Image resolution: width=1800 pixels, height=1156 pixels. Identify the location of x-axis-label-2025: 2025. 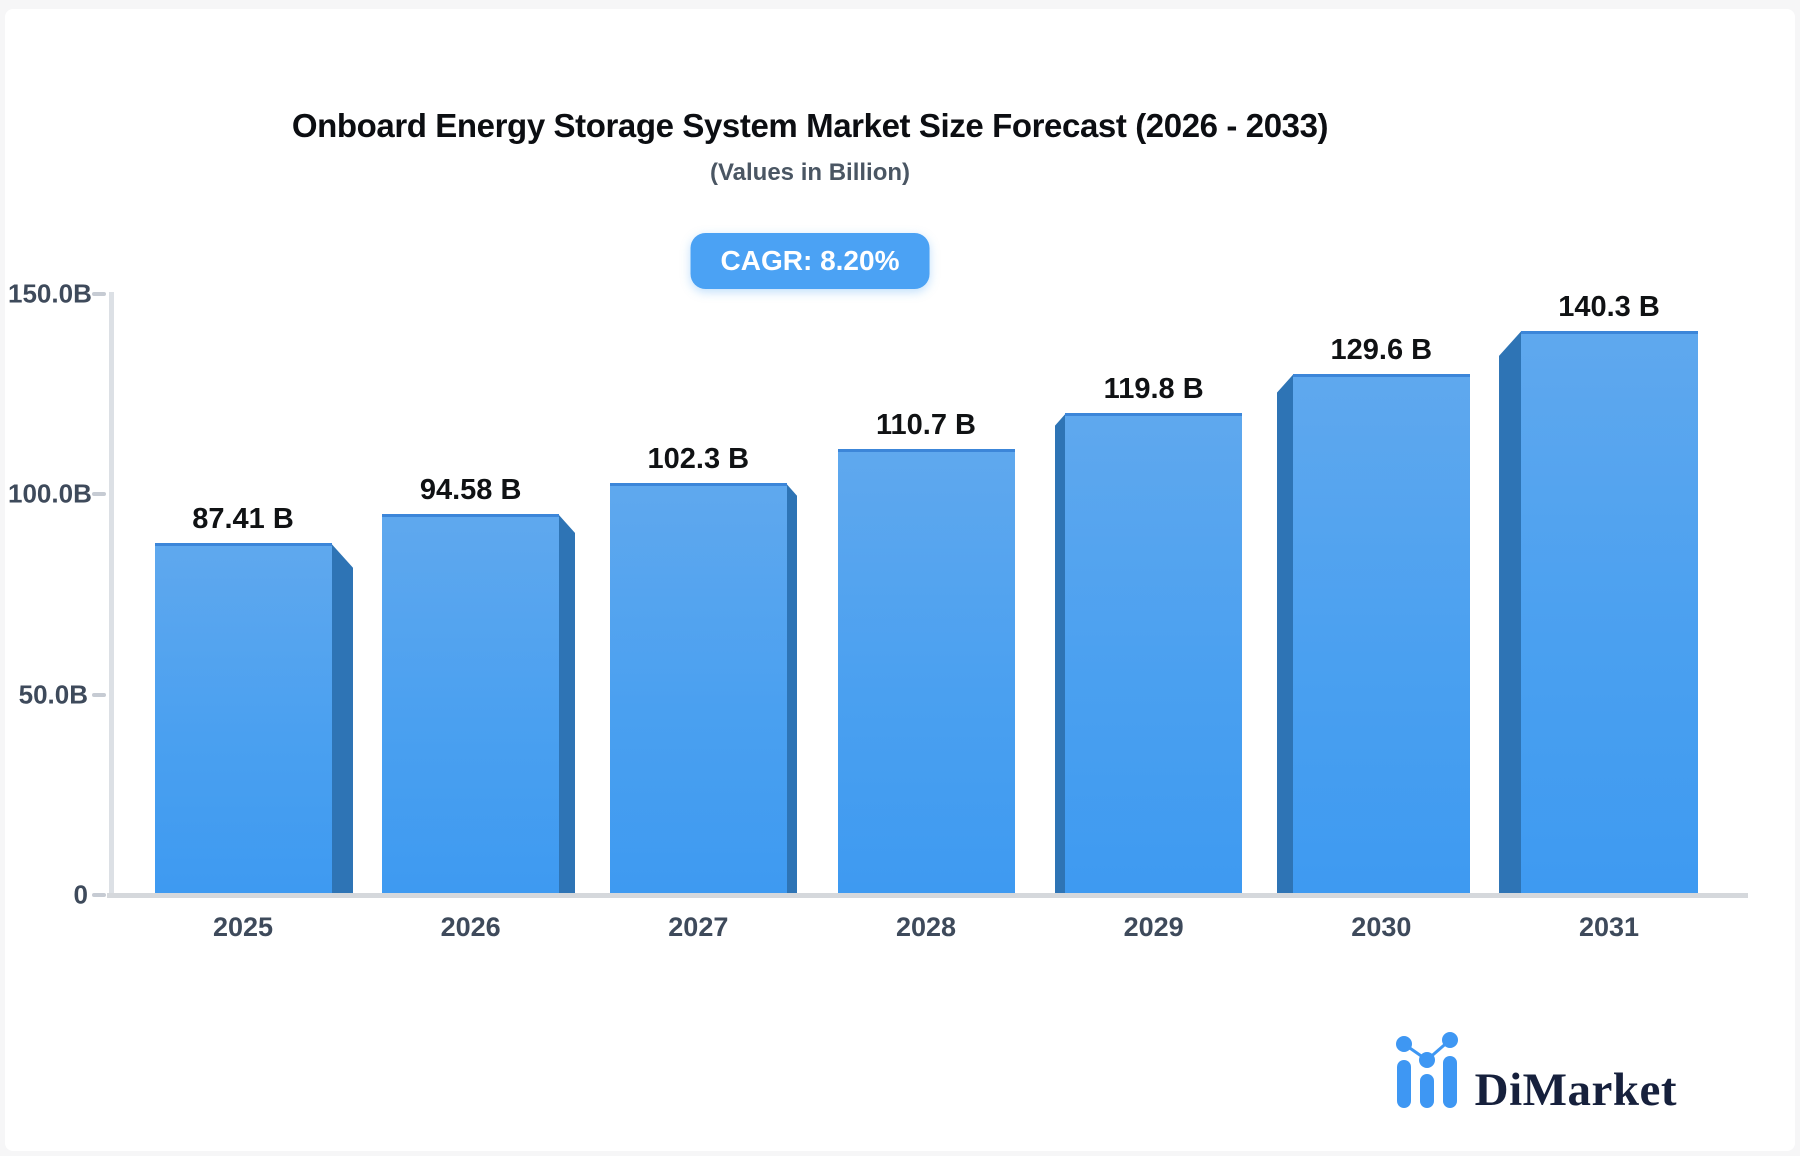
(243, 927).